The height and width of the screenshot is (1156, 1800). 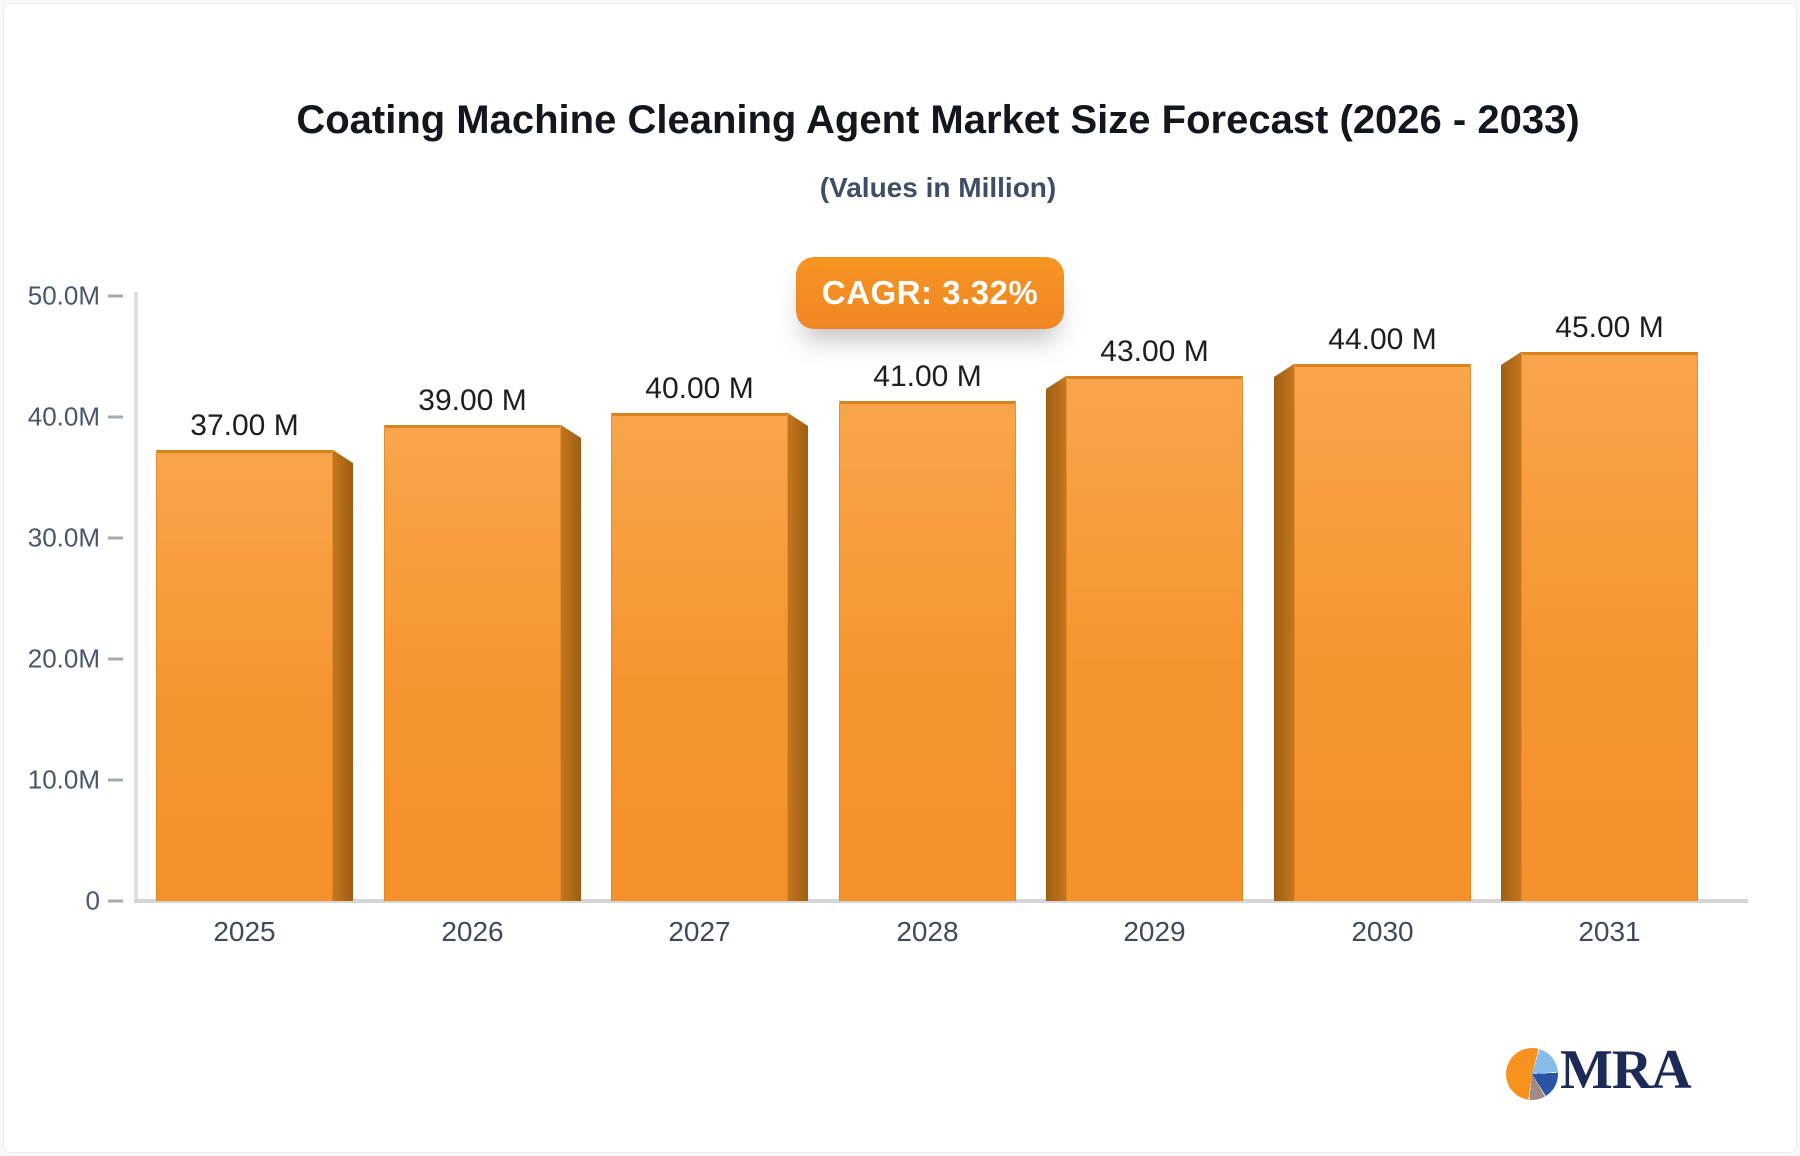 I want to click on y-axis-tick-label: 30.0M, so click(x=63, y=537).